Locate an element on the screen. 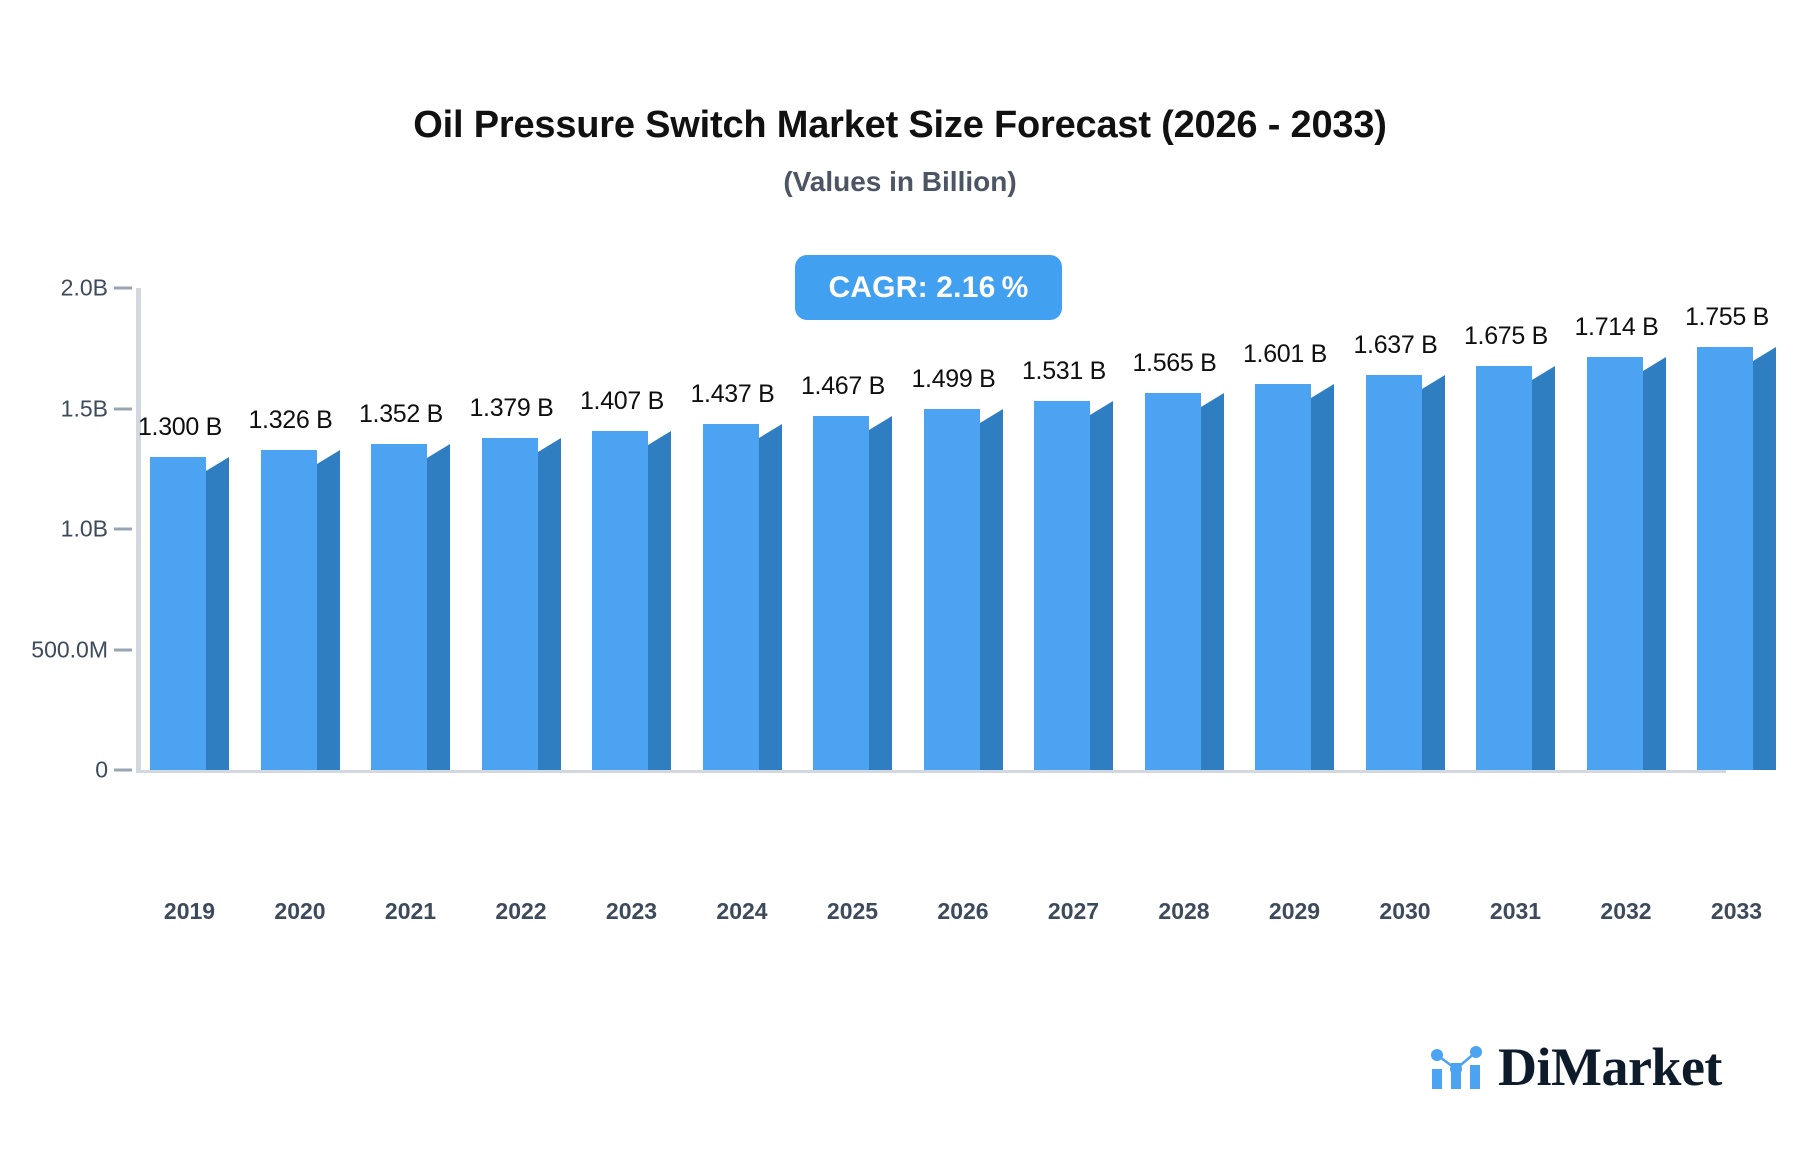 This screenshot has width=1800, height=1156. x-axis-tick-label: 2028 is located at coordinates (1184, 911).